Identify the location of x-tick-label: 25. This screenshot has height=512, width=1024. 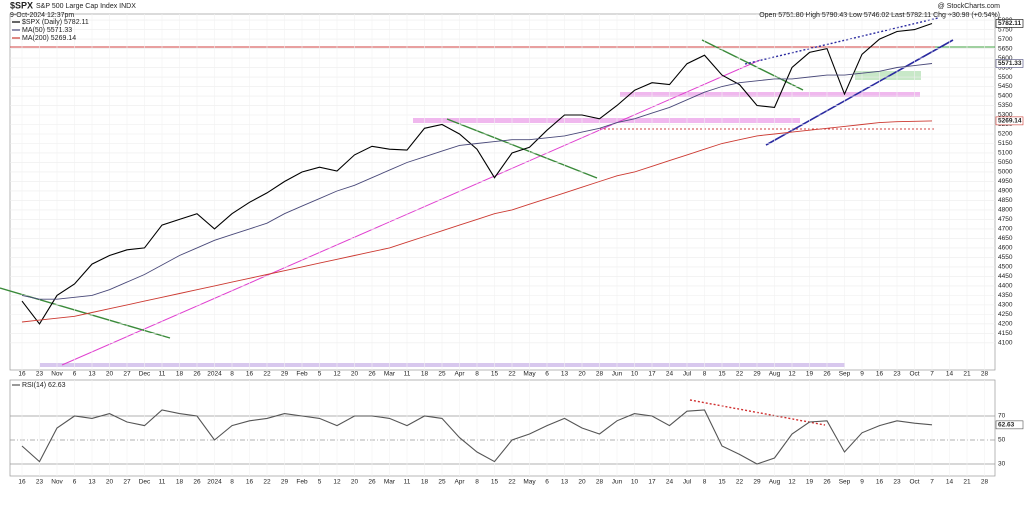
(442, 374).